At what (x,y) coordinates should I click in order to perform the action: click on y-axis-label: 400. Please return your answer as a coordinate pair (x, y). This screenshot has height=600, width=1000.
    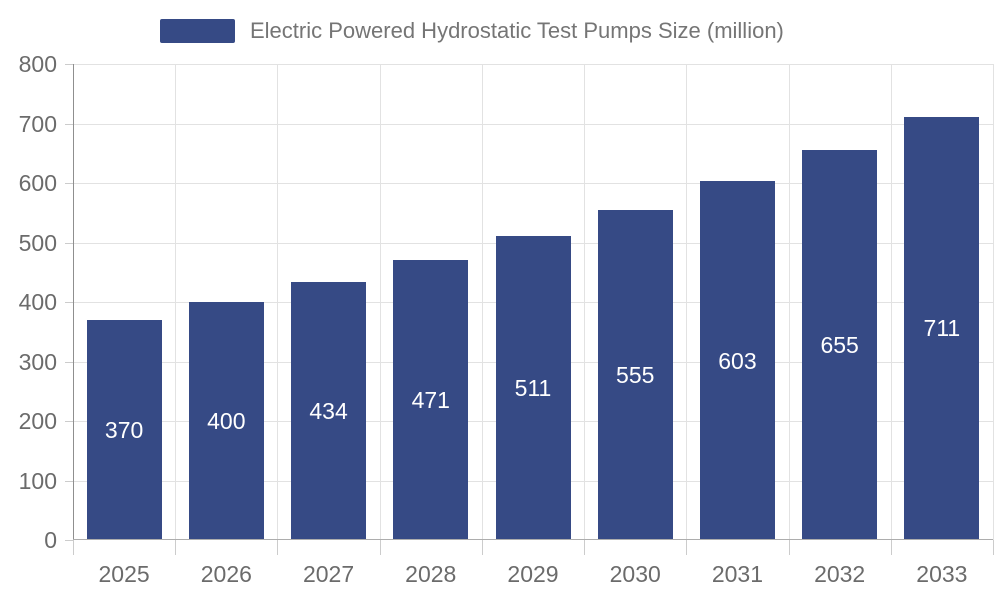
    Looking at the image, I should click on (37, 302).